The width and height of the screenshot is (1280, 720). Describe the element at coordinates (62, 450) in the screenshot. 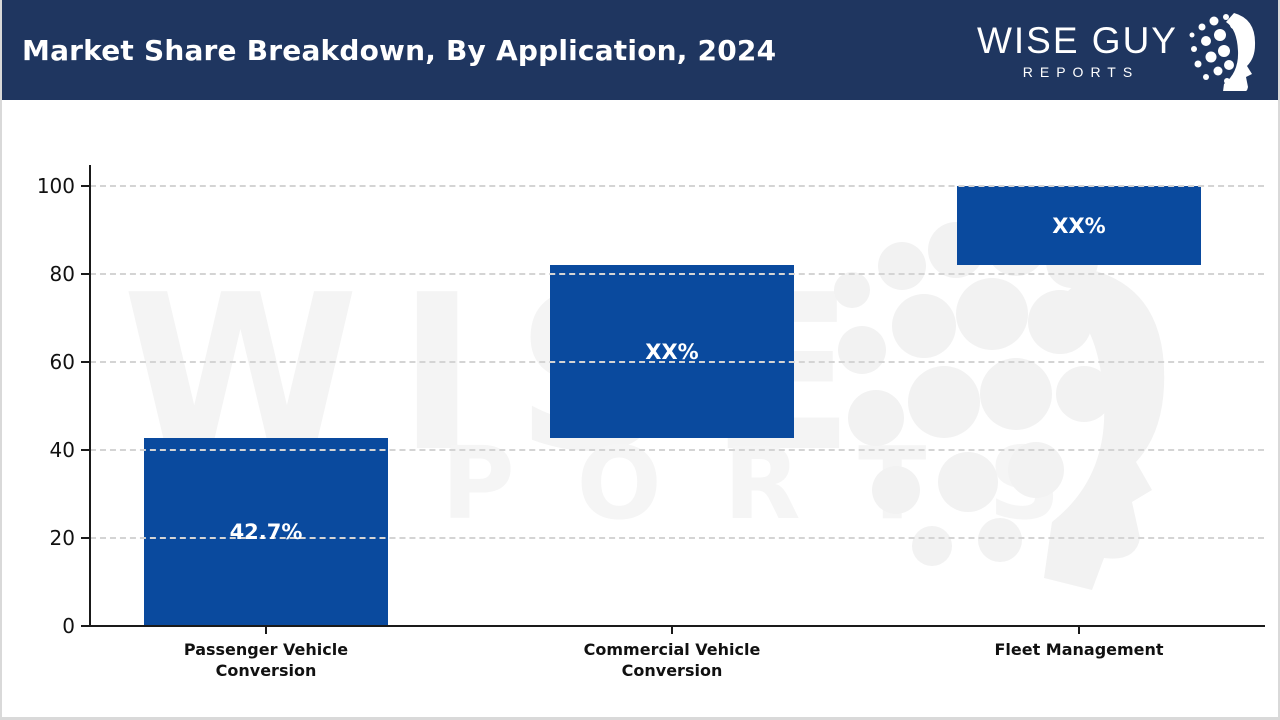

I see `y-tick-label-40: 40` at that location.